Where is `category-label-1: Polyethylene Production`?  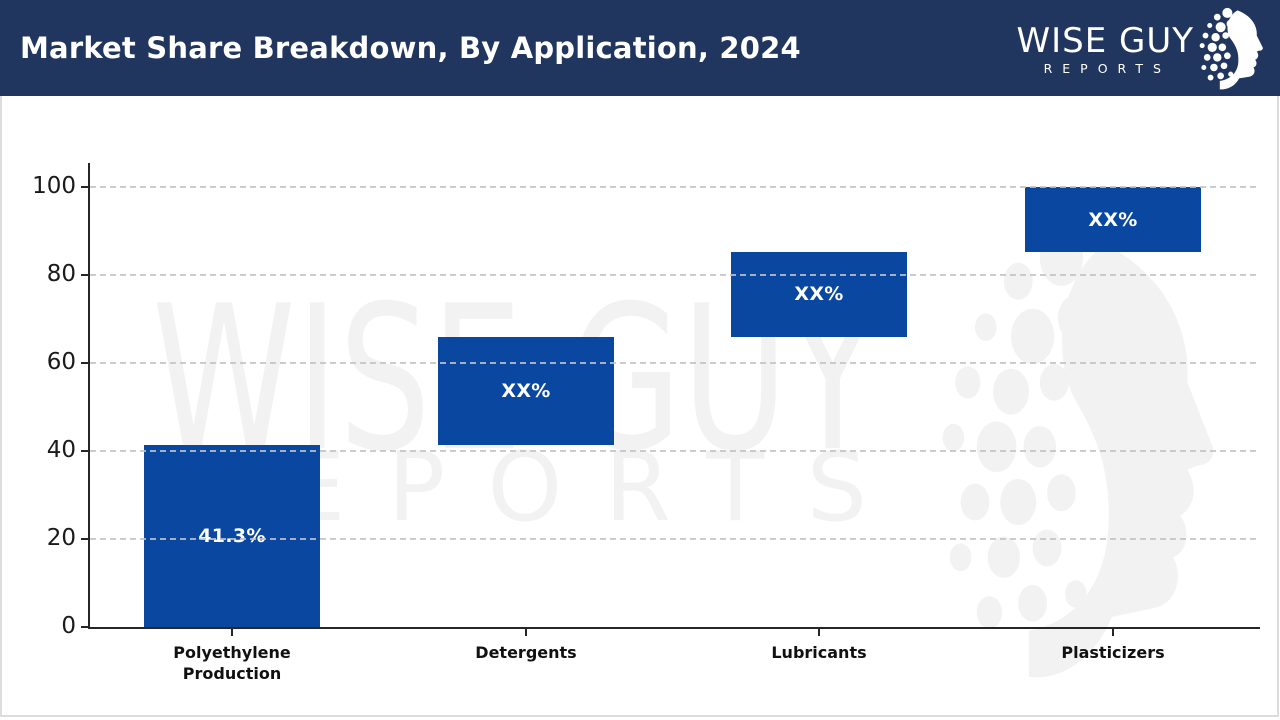 category-label-1: Polyethylene Production is located at coordinates (232, 663).